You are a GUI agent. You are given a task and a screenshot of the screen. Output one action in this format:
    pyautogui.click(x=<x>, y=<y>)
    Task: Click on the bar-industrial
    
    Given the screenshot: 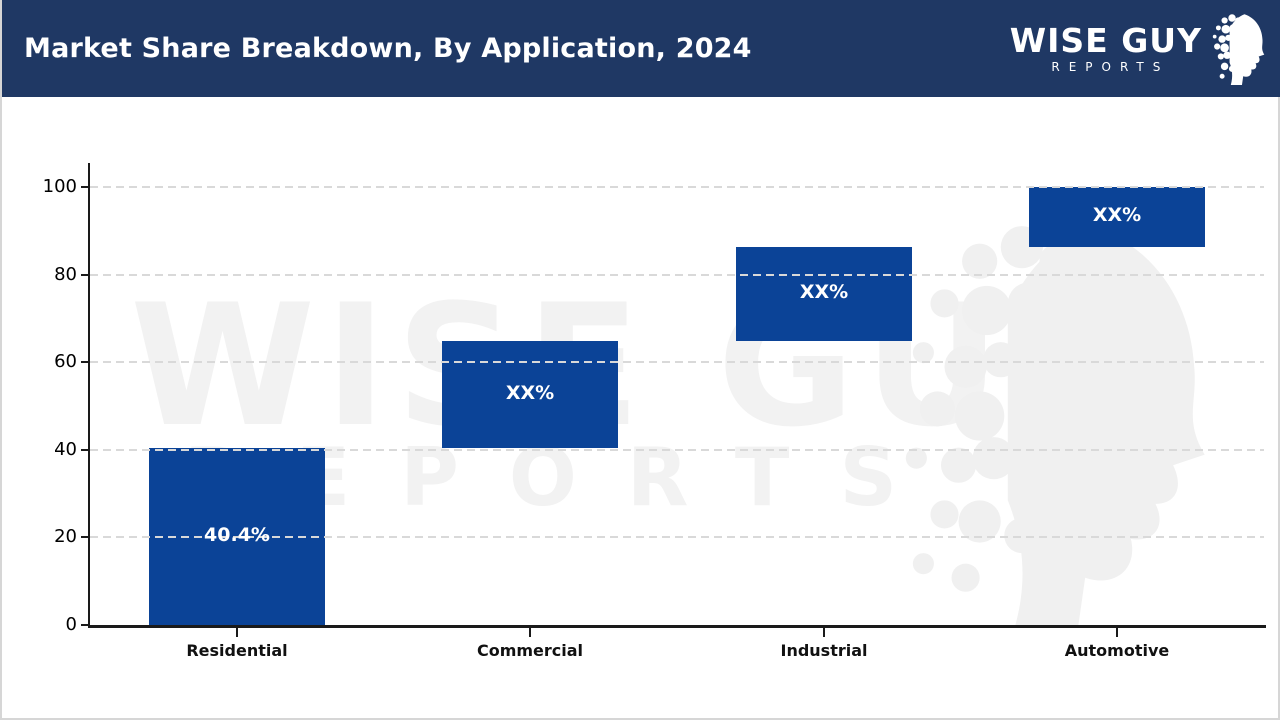 What is the action you would take?
    pyautogui.click(x=824, y=294)
    